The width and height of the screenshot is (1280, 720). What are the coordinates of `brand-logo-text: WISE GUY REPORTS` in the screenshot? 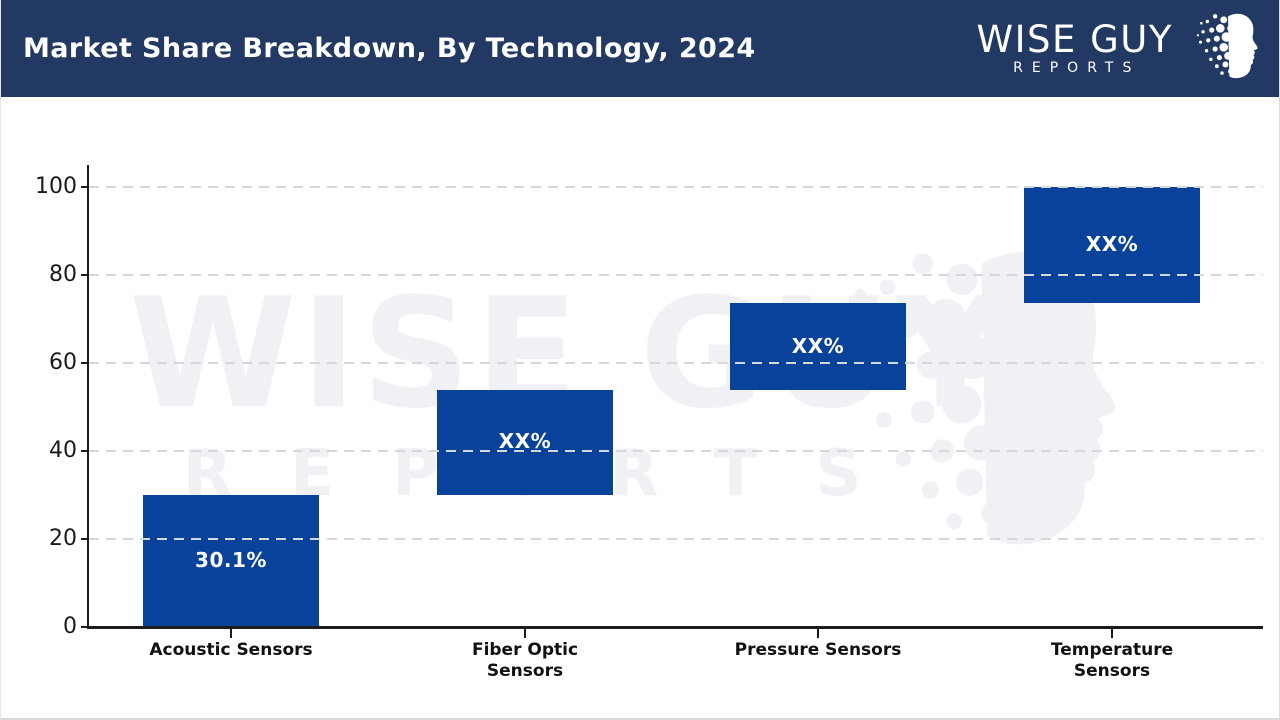 It's located at (1074, 47).